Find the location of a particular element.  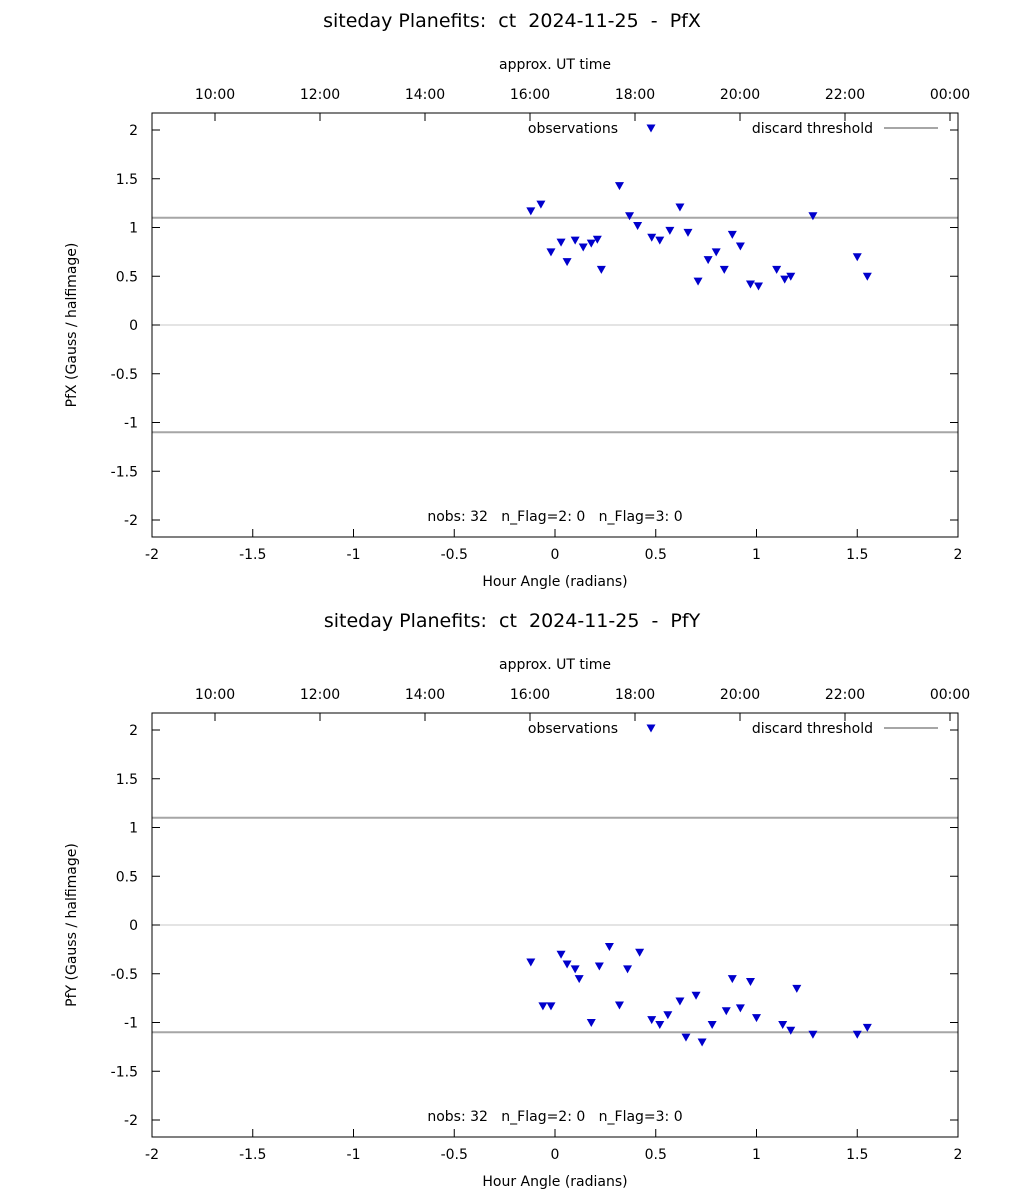

y-tick-label: 0.5 is located at coordinates (127, 877).